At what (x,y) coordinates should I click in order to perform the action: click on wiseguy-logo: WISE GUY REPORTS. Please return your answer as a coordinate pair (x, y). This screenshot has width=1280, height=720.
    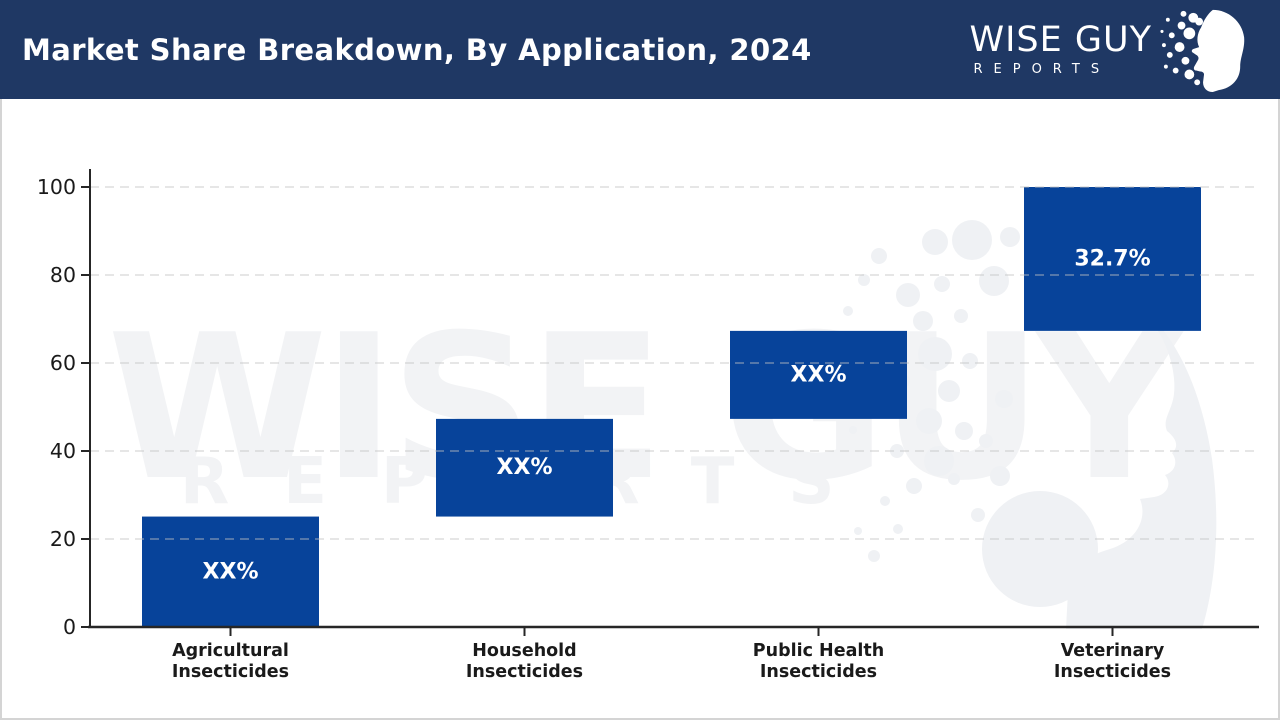
    Looking at the image, I should click on (1111, 50).